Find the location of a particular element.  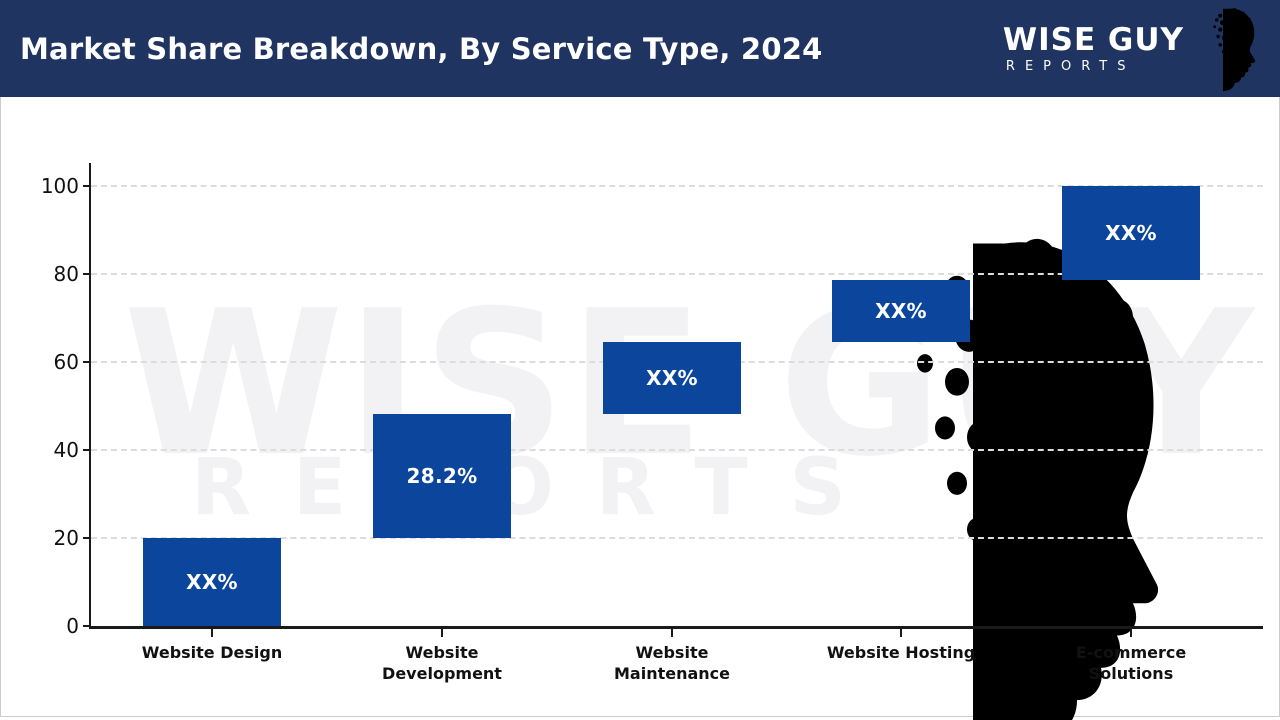

logo-text: WISE GUY REPORTS is located at coordinates (1093, 47).